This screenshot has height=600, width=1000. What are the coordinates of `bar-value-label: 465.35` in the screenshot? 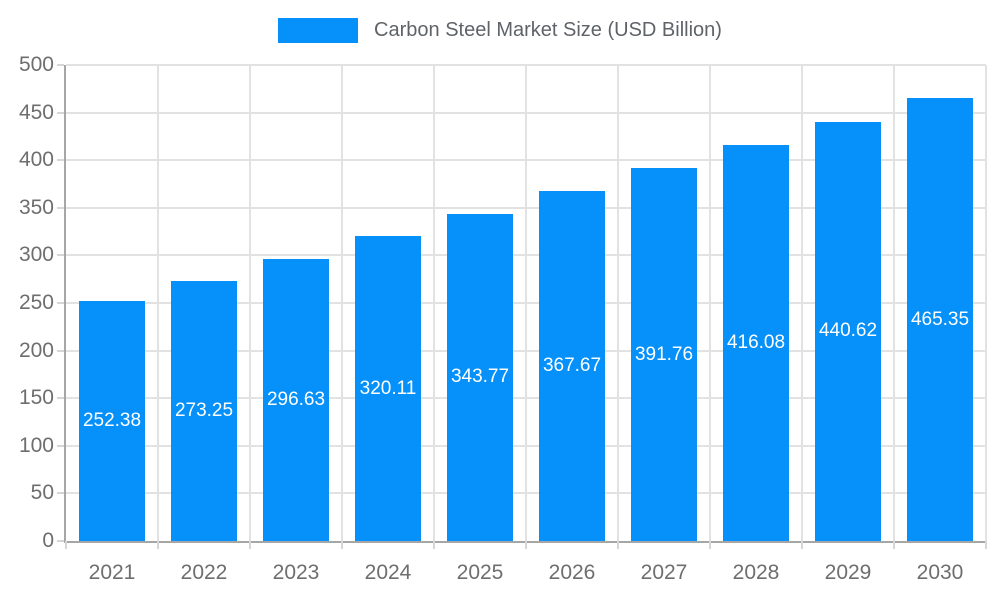 It's located at (940, 319).